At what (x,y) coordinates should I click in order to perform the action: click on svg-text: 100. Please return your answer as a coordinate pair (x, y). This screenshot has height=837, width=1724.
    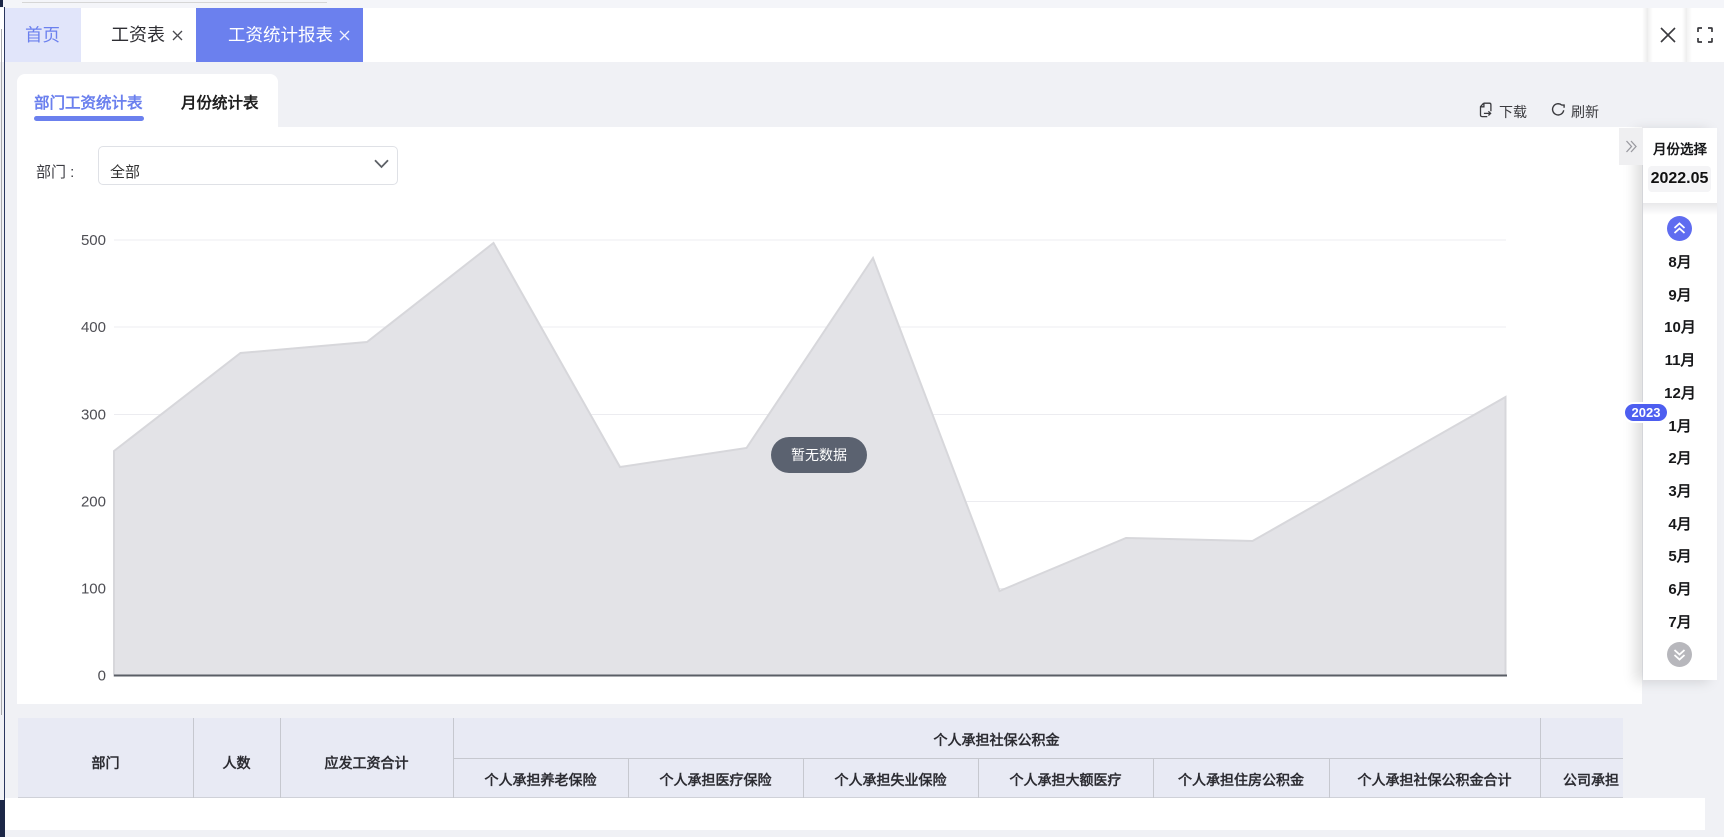
    Looking at the image, I should click on (93, 589).